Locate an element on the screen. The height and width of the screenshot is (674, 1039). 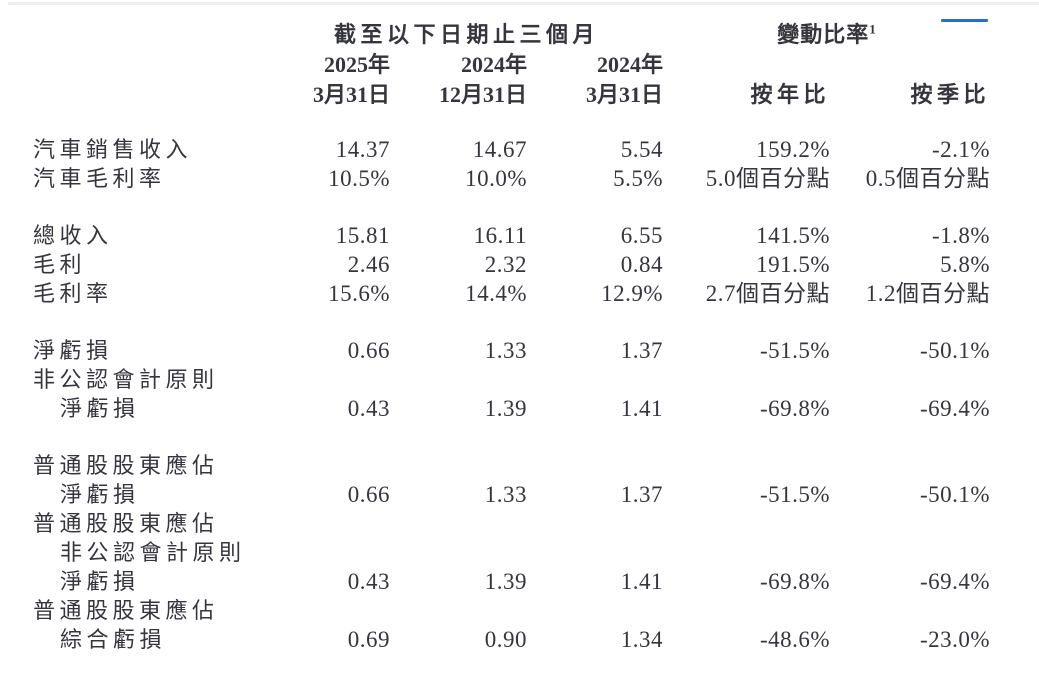
cell-value: 15.6% is located at coordinates (359, 293).